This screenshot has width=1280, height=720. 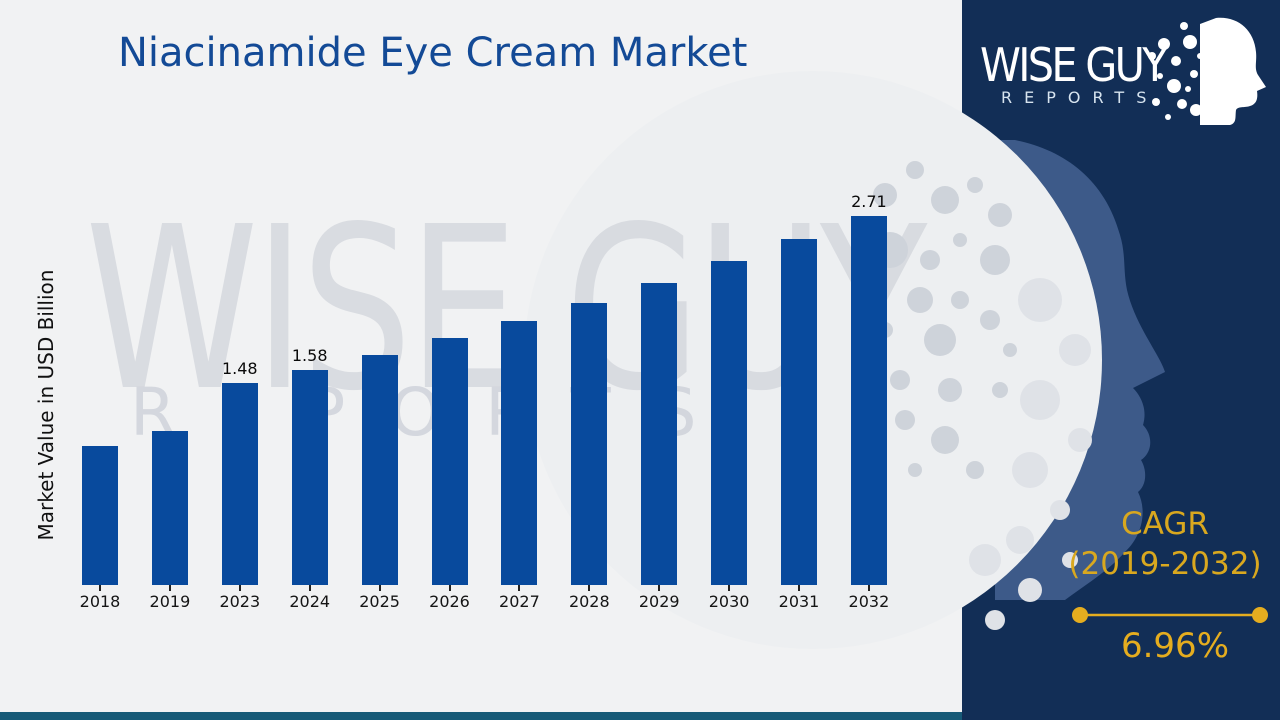 What do you see at coordinates (239, 484) in the screenshot?
I see `bar-2023` at bounding box center [239, 484].